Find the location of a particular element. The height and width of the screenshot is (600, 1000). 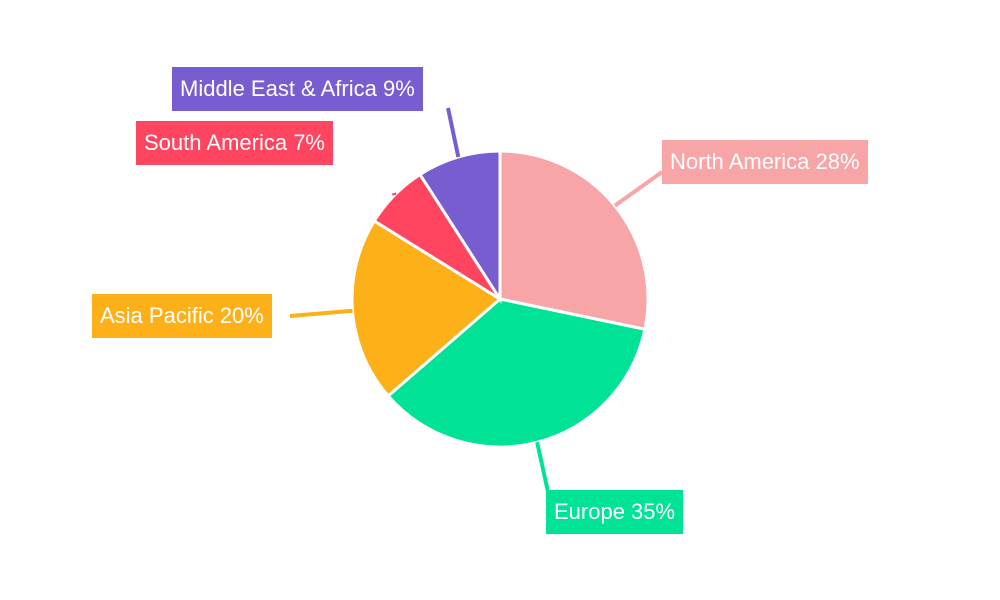

leader-line-south-america is located at coordinates (394, 194).